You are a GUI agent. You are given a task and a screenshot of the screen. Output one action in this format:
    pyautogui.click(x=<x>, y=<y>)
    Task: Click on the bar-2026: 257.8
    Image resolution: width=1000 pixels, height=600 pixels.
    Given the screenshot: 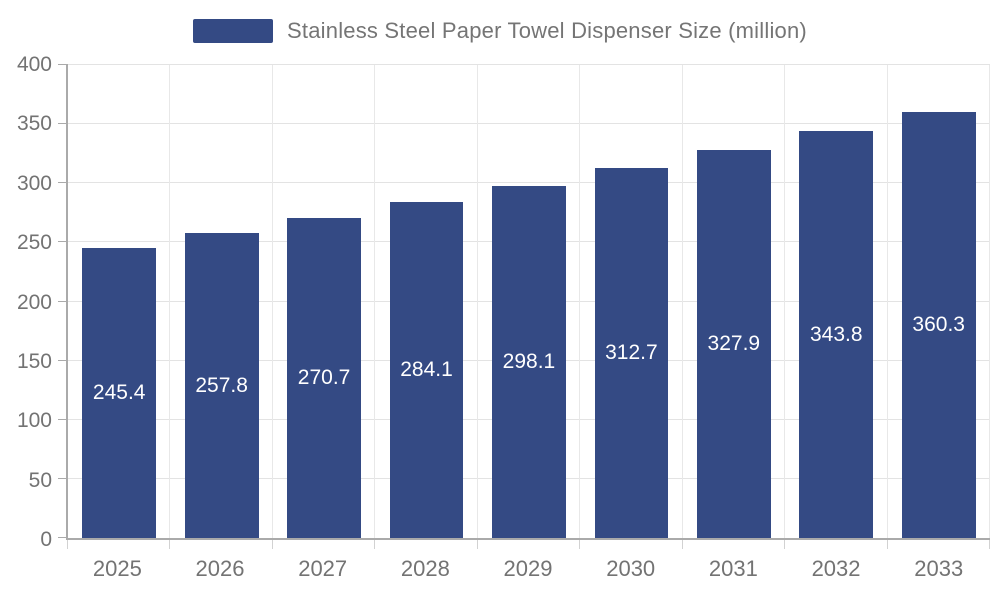 What is the action you would take?
    pyautogui.click(x=221, y=385)
    